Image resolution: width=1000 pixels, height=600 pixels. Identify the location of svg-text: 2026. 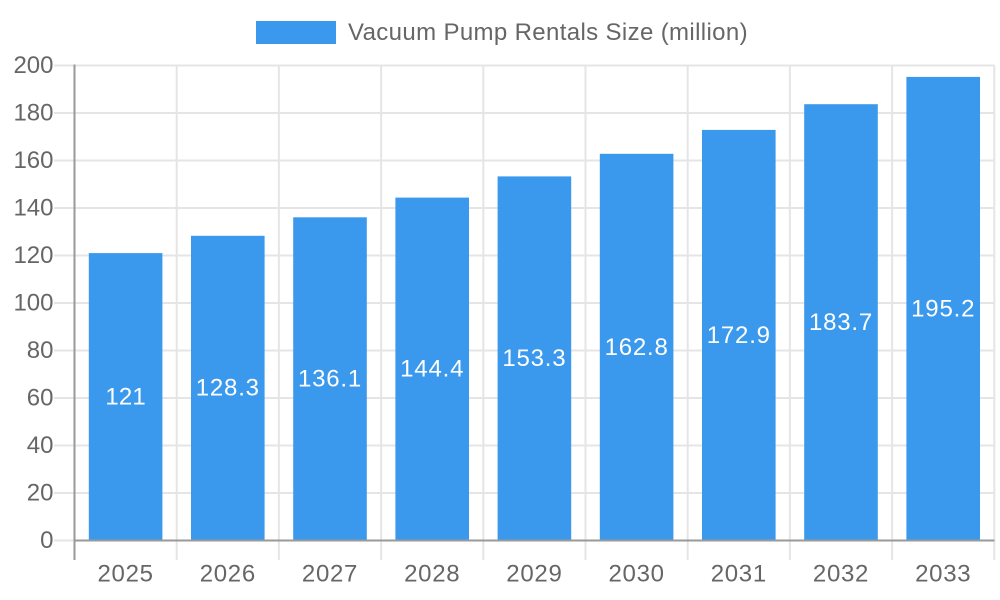
(228, 574).